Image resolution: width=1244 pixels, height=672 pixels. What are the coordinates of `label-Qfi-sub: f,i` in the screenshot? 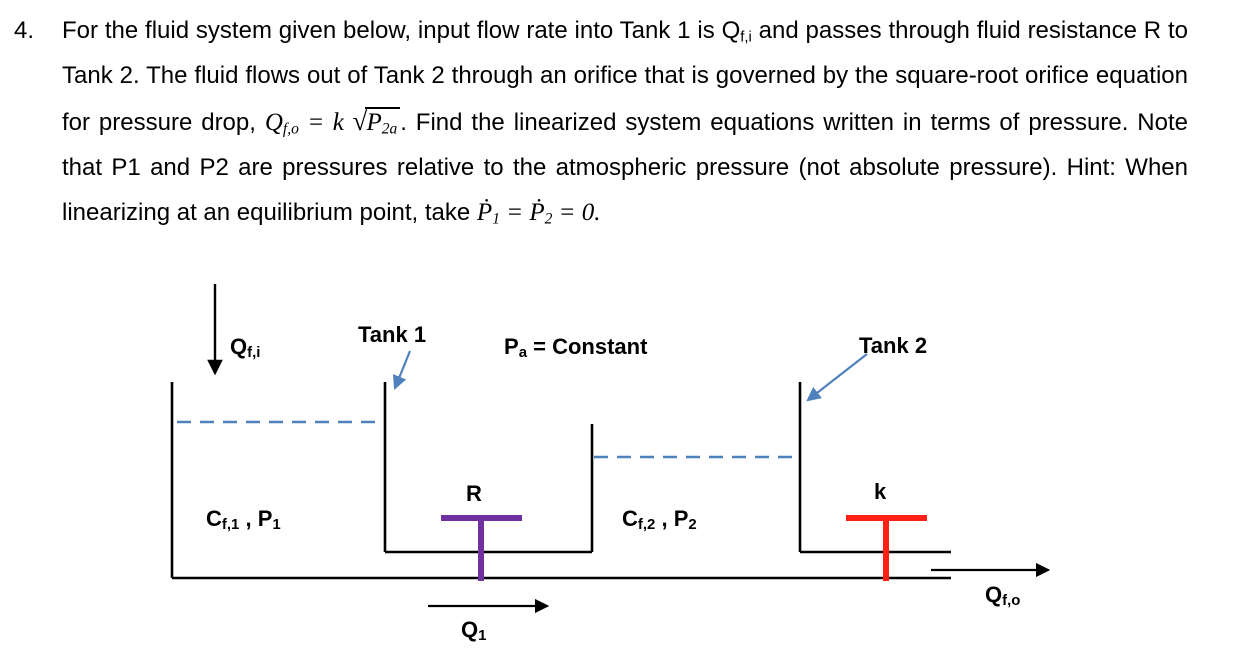 It's located at (254, 352).